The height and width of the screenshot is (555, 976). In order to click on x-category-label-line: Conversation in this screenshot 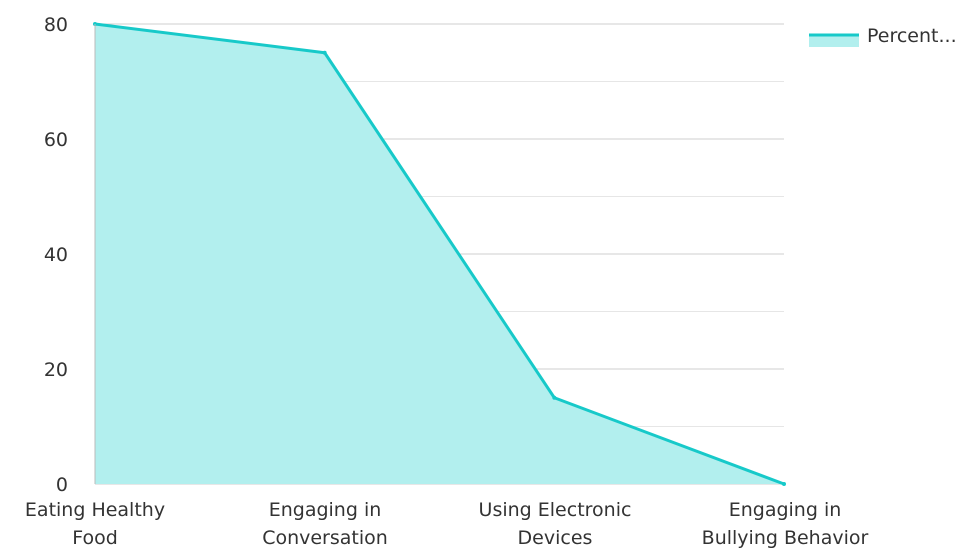, I will do `click(325, 538)`.